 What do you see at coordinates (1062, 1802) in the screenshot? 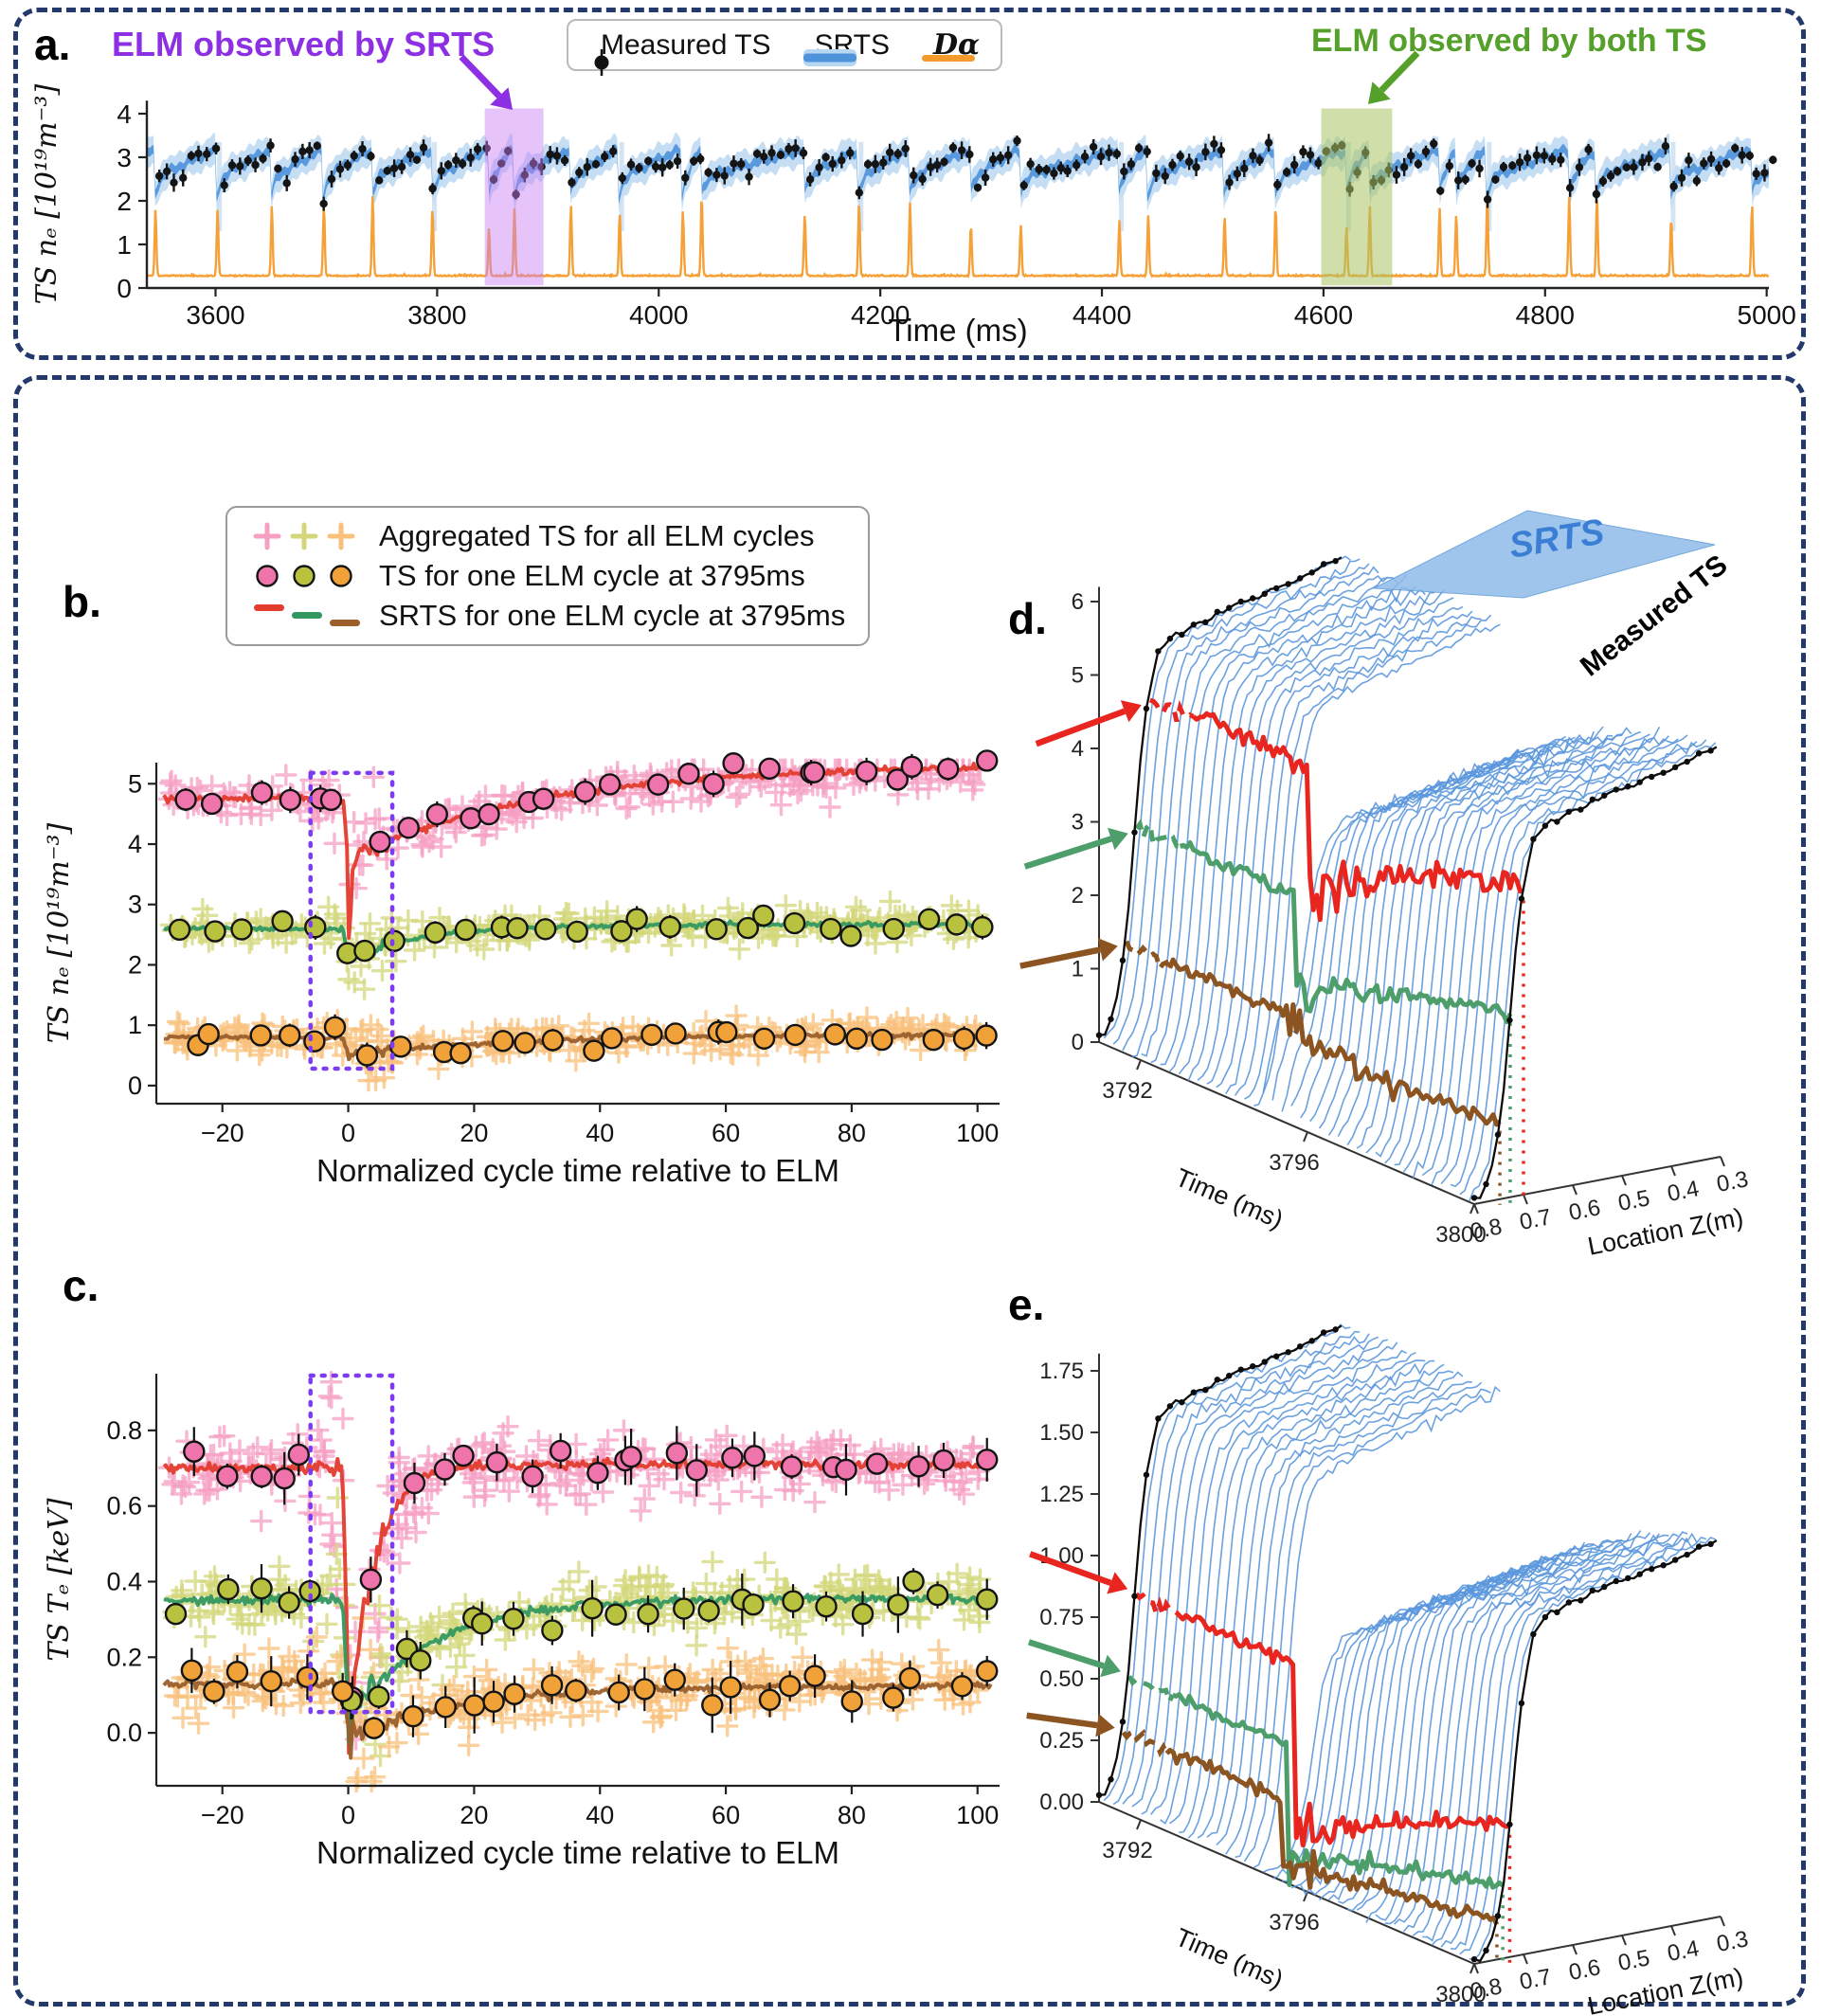
I see `svg-text: 0.00` at bounding box center [1062, 1802].